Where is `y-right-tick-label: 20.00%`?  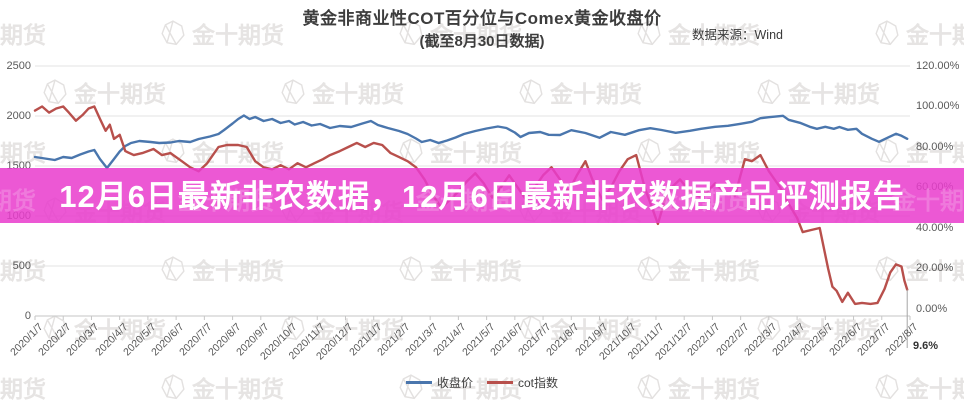 y-right-tick-label: 20.00% is located at coordinates (935, 268).